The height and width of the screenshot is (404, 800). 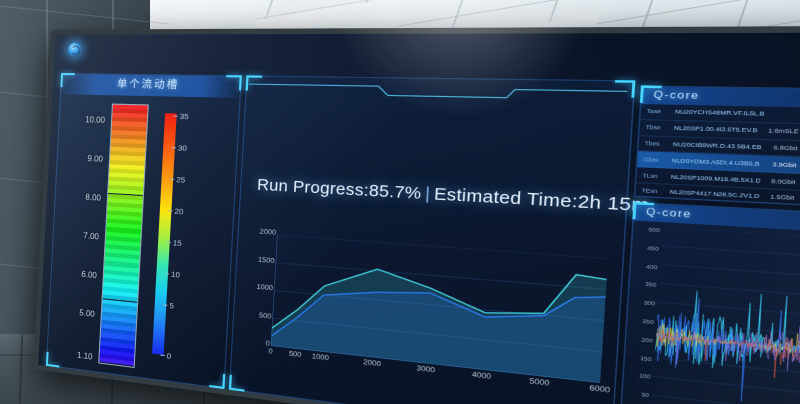 I want to click on wave-y-tick: 100, so click(x=644, y=376).